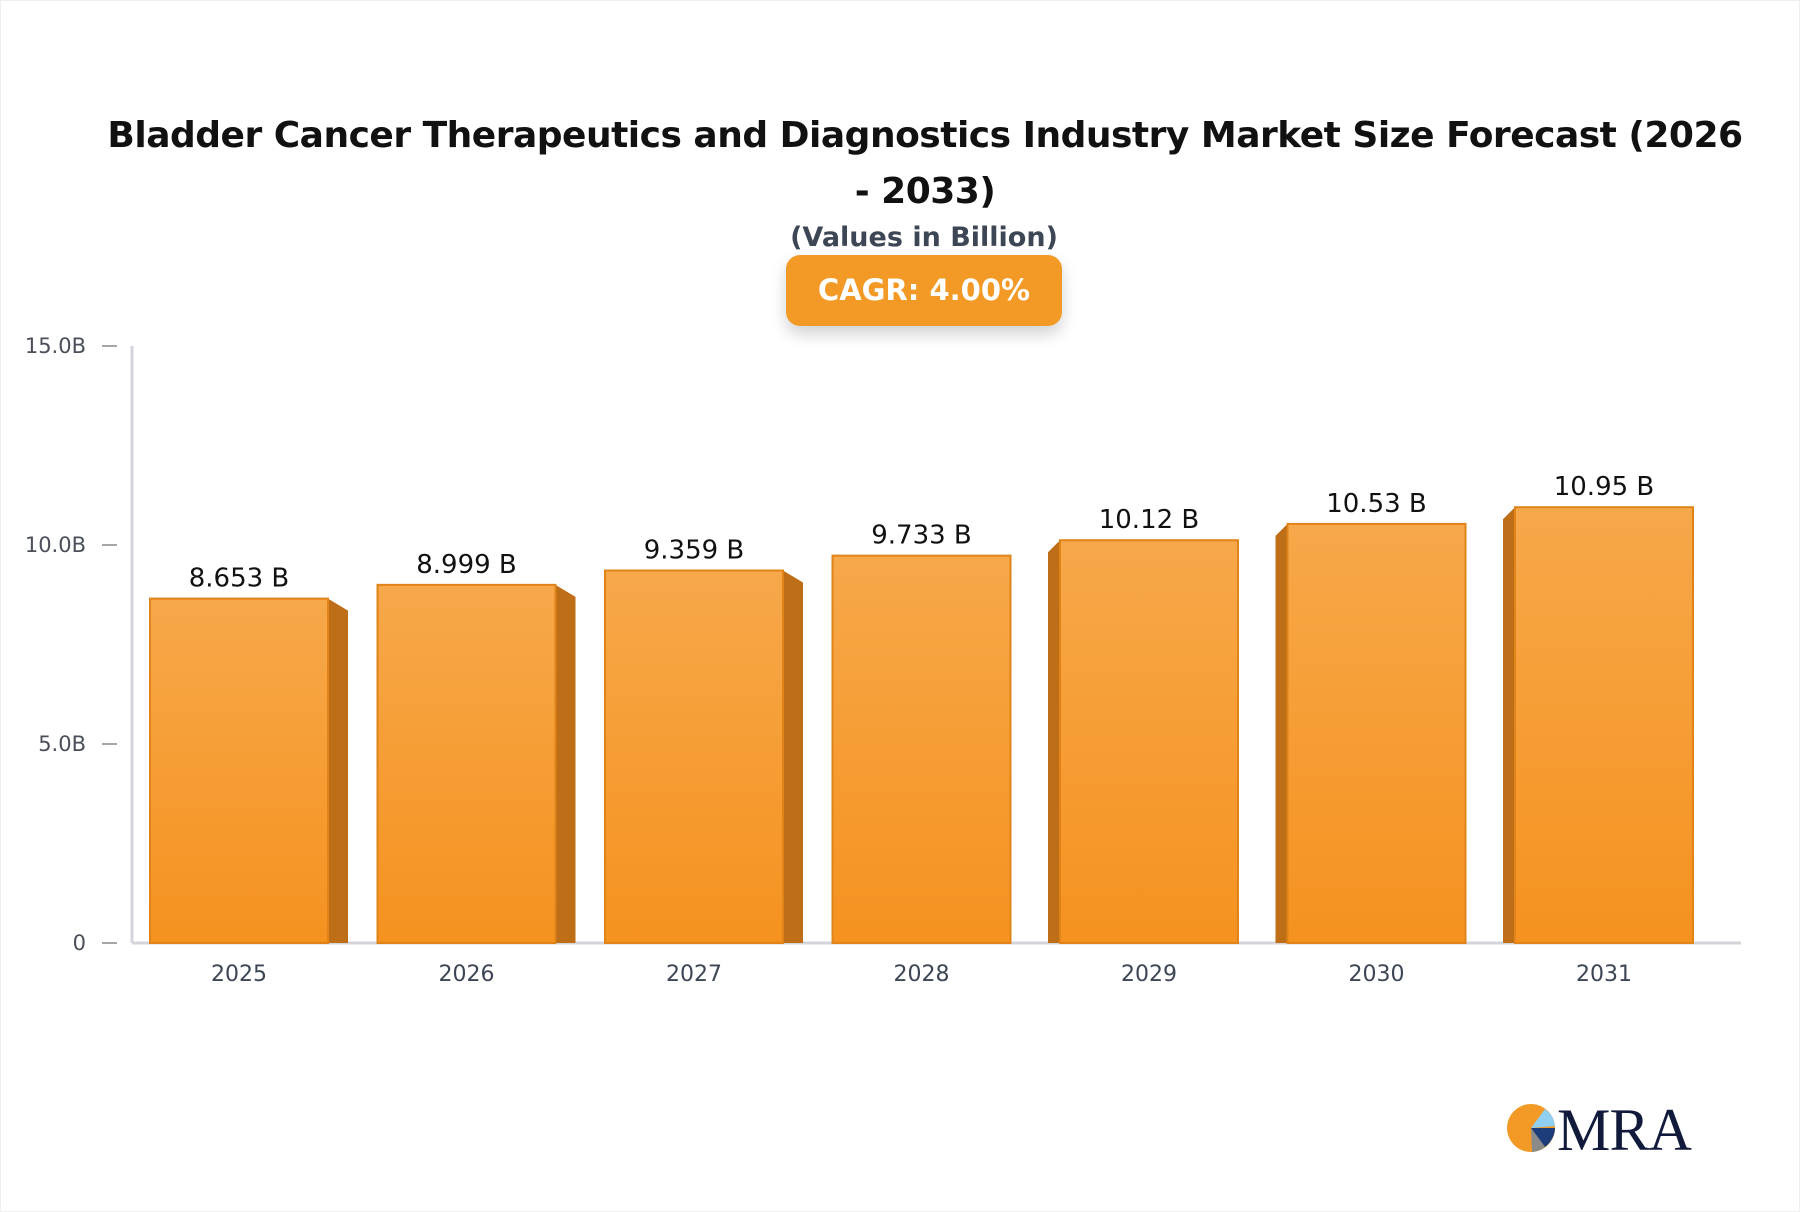  Describe the element at coordinates (922, 974) in the screenshot. I see `x-tick-label: 2028` at that location.